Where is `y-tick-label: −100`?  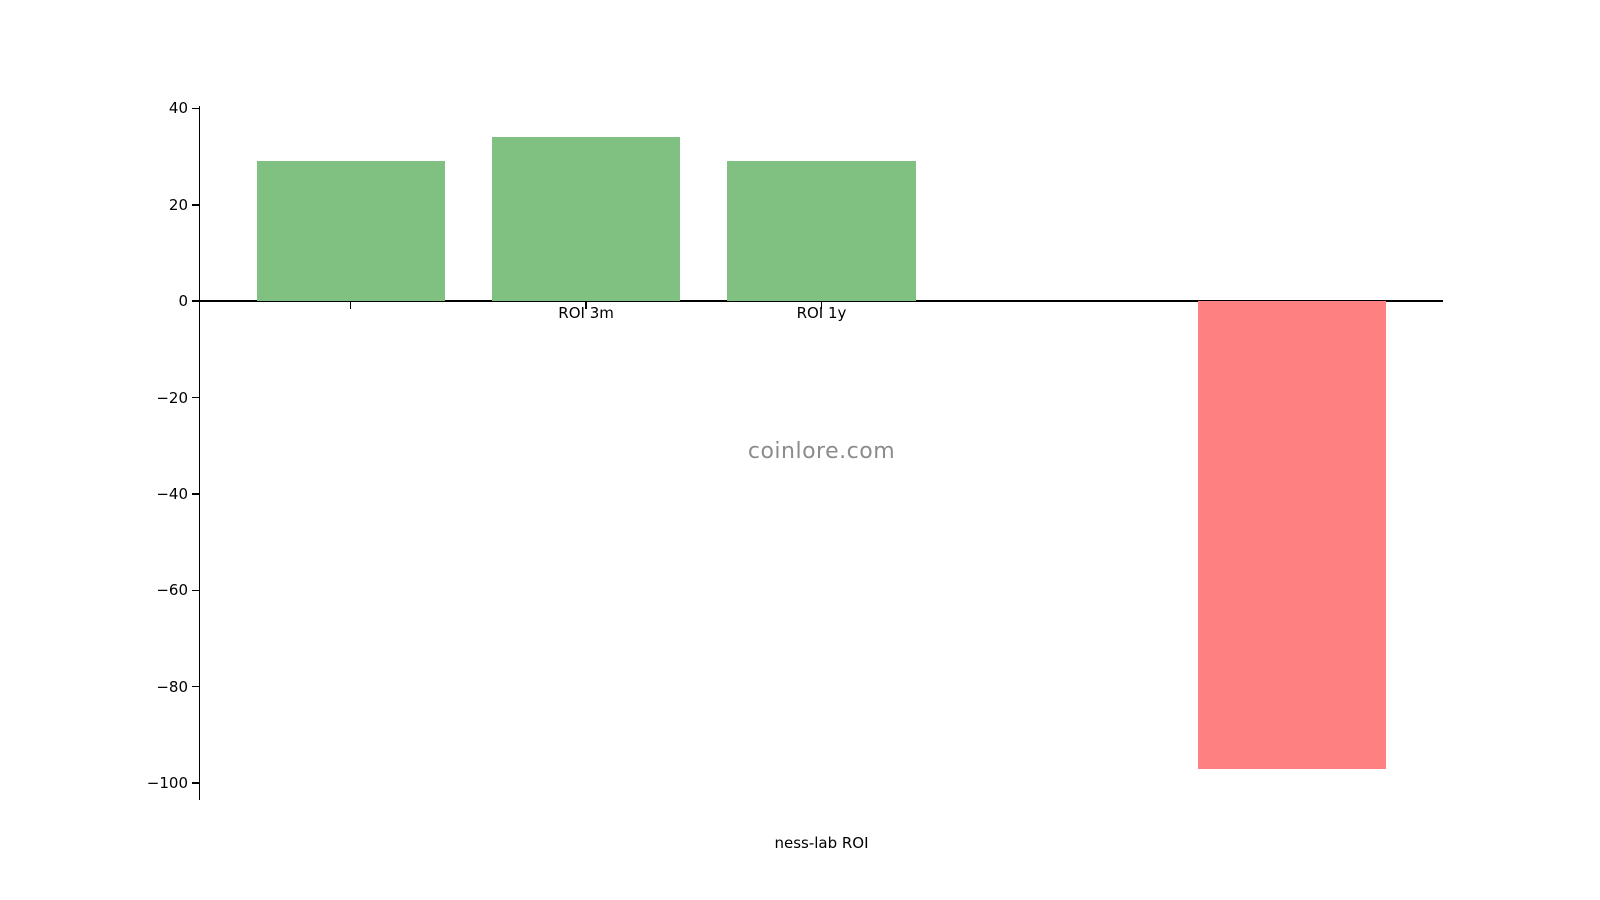 y-tick-label: −100 is located at coordinates (167, 783).